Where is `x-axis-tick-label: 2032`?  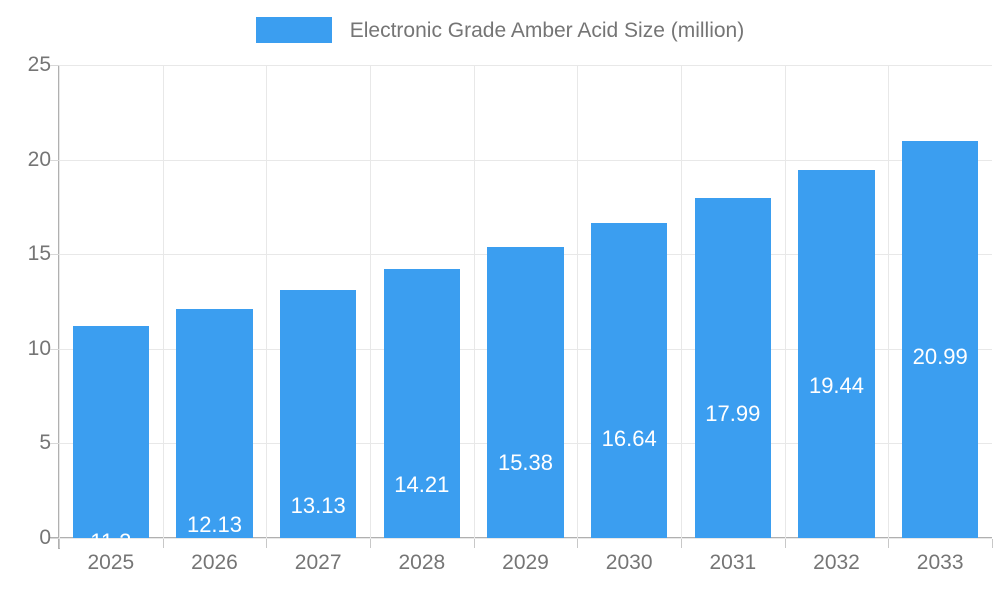
x-axis-tick-label: 2032 is located at coordinates (836, 562).